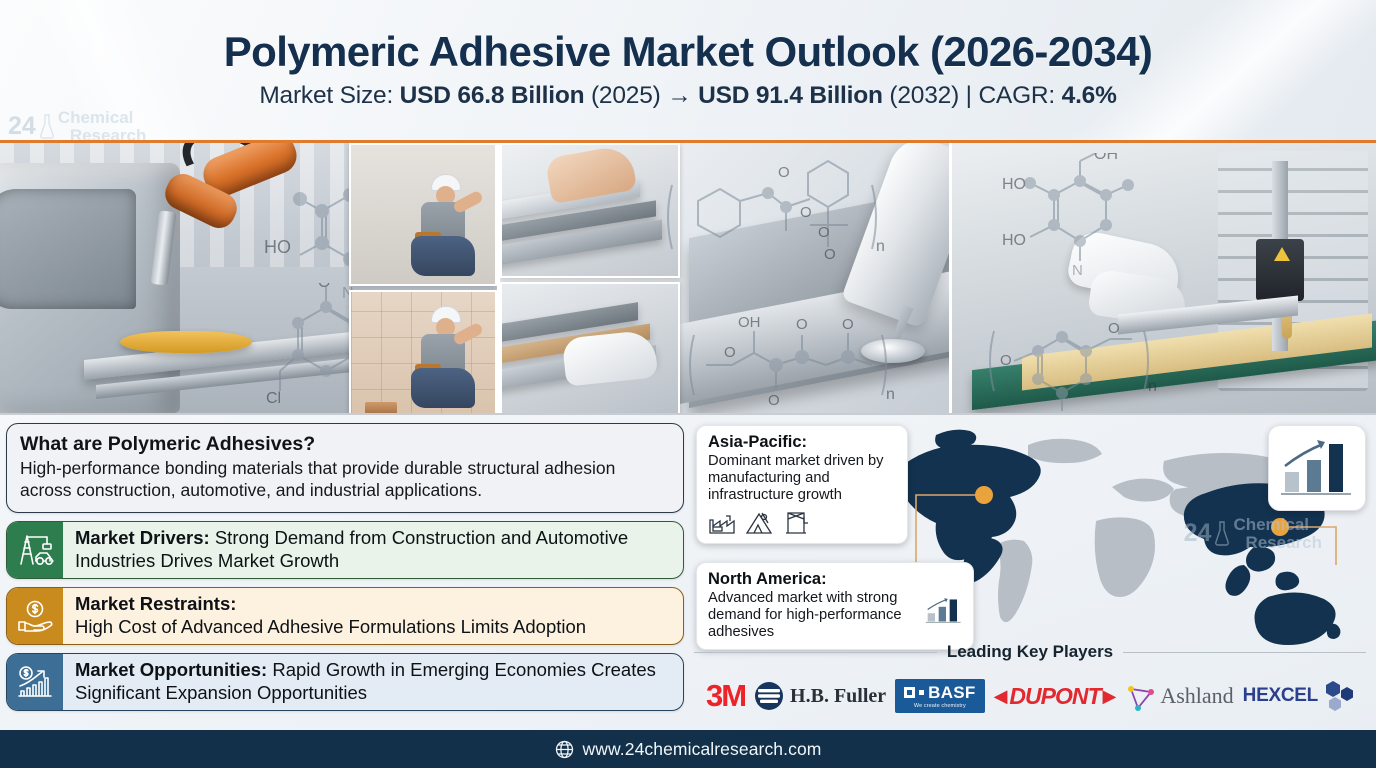 This screenshot has width=1376, height=768. Describe the element at coordinates (702, 748) in the screenshot. I see `footer-url: www.24chemicalresearch.com` at that location.